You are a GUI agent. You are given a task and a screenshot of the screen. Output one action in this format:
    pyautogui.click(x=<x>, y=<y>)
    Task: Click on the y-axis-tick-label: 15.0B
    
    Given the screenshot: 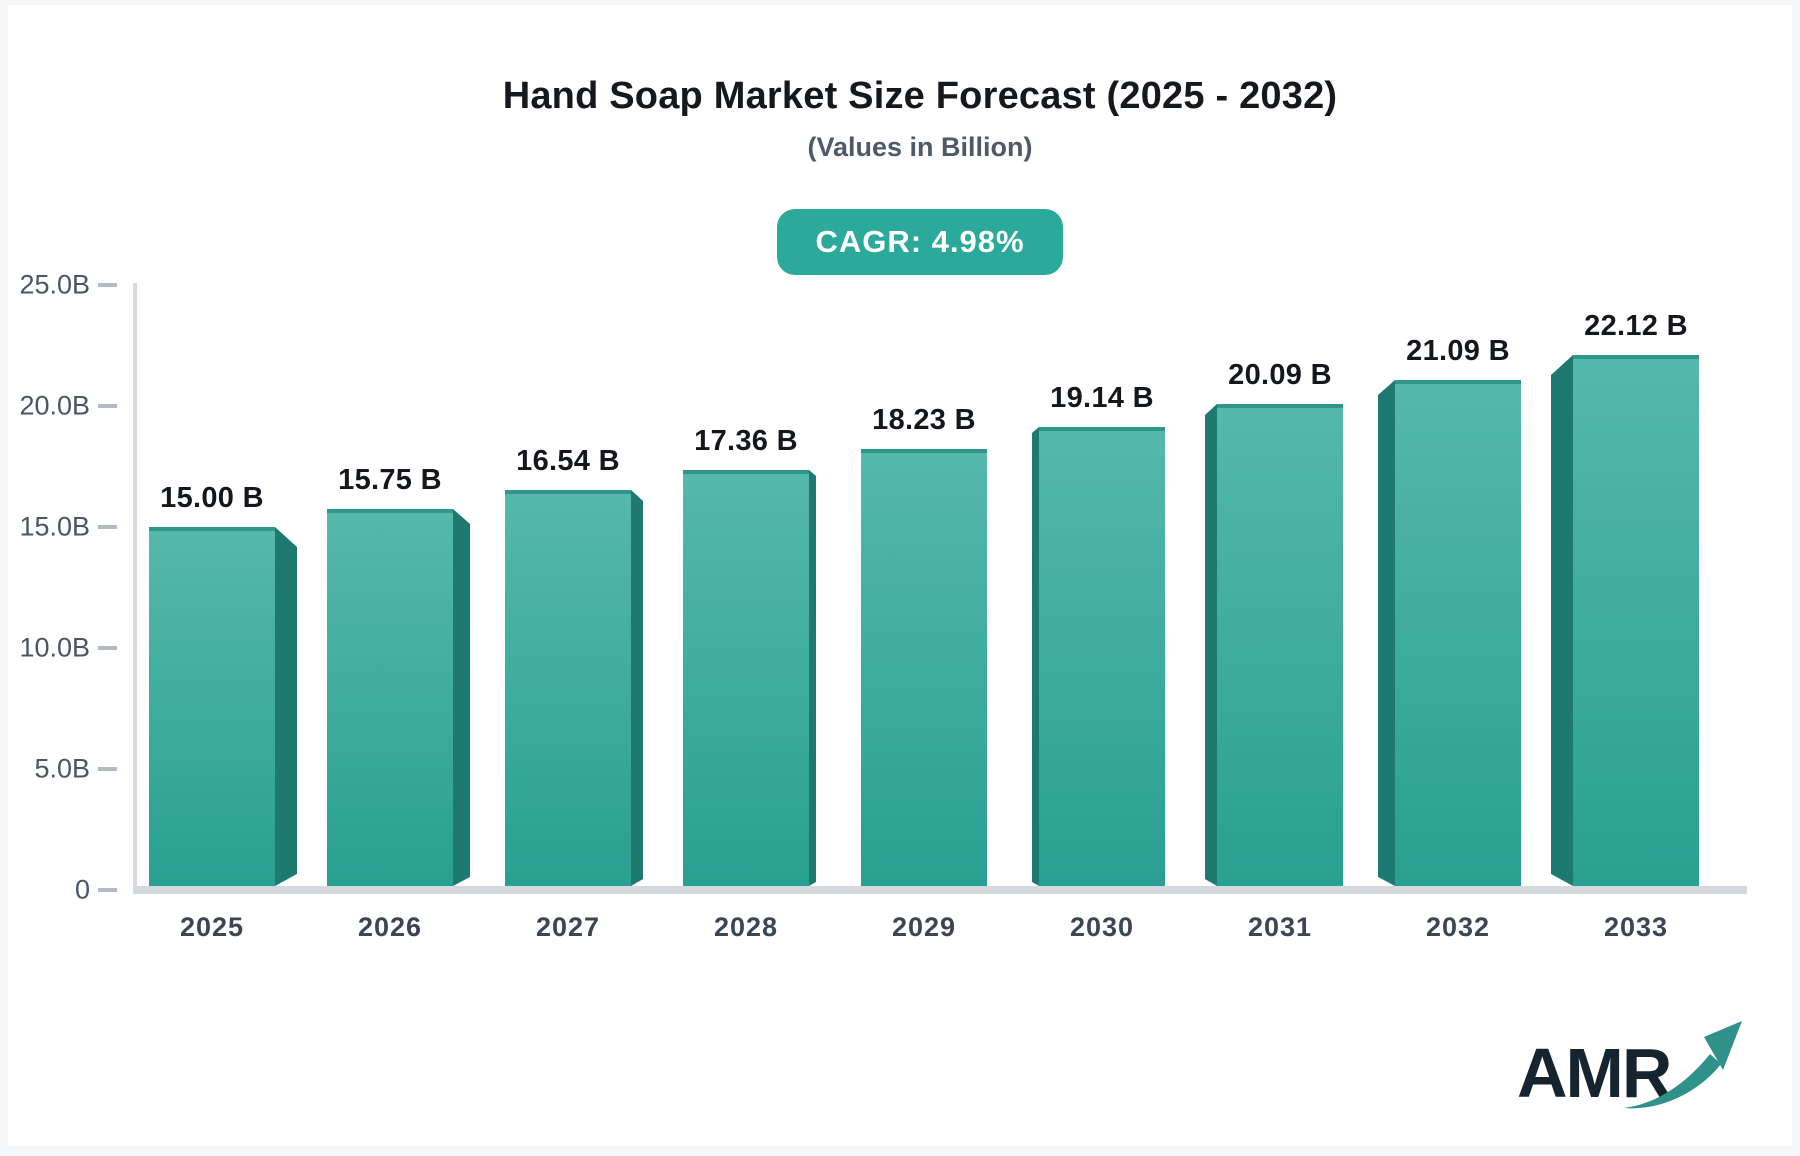 What is the action you would take?
    pyautogui.click(x=54, y=526)
    